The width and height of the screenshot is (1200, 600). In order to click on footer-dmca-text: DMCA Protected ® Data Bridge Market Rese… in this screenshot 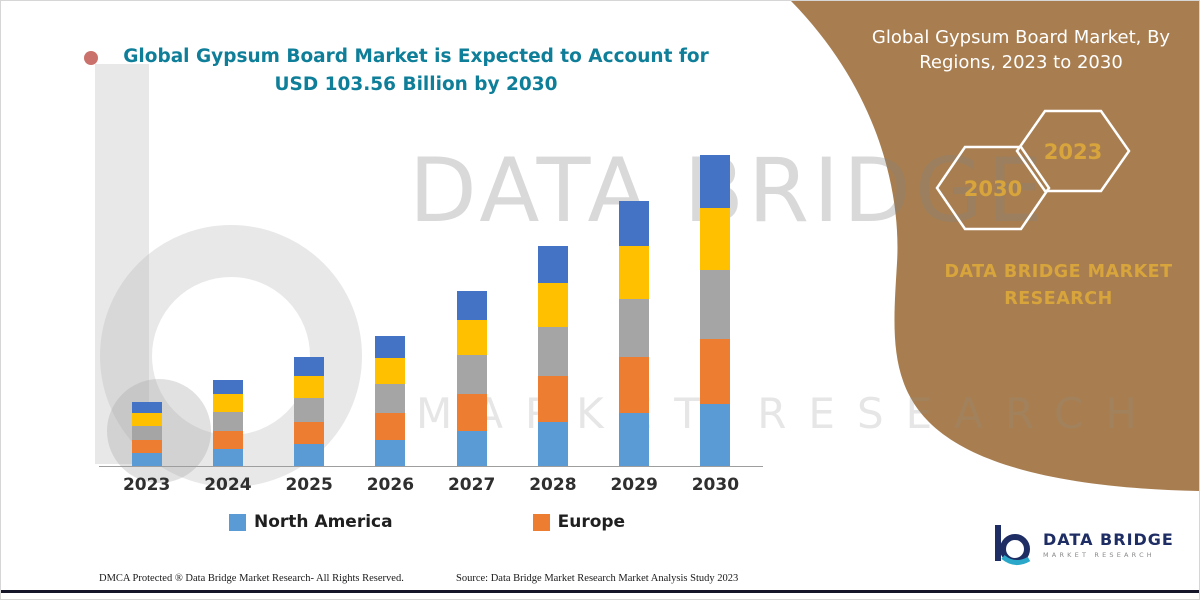, I will do `click(251, 578)`.